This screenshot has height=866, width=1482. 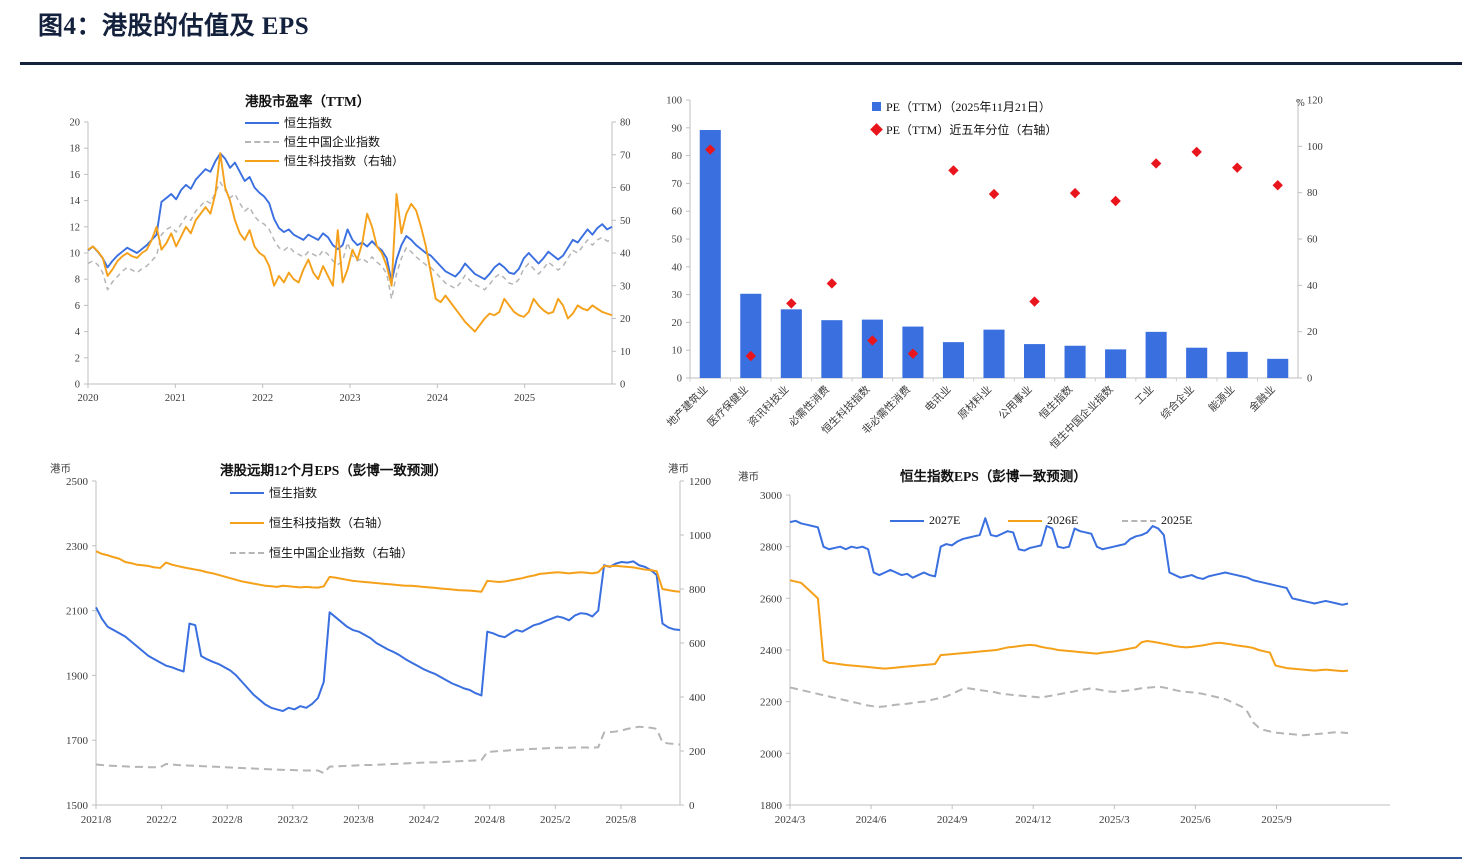 What do you see at coordinates (555, 820) in the screenshot?
I see `x-tick-label: 2025/2` at bounding box center [555, 820].